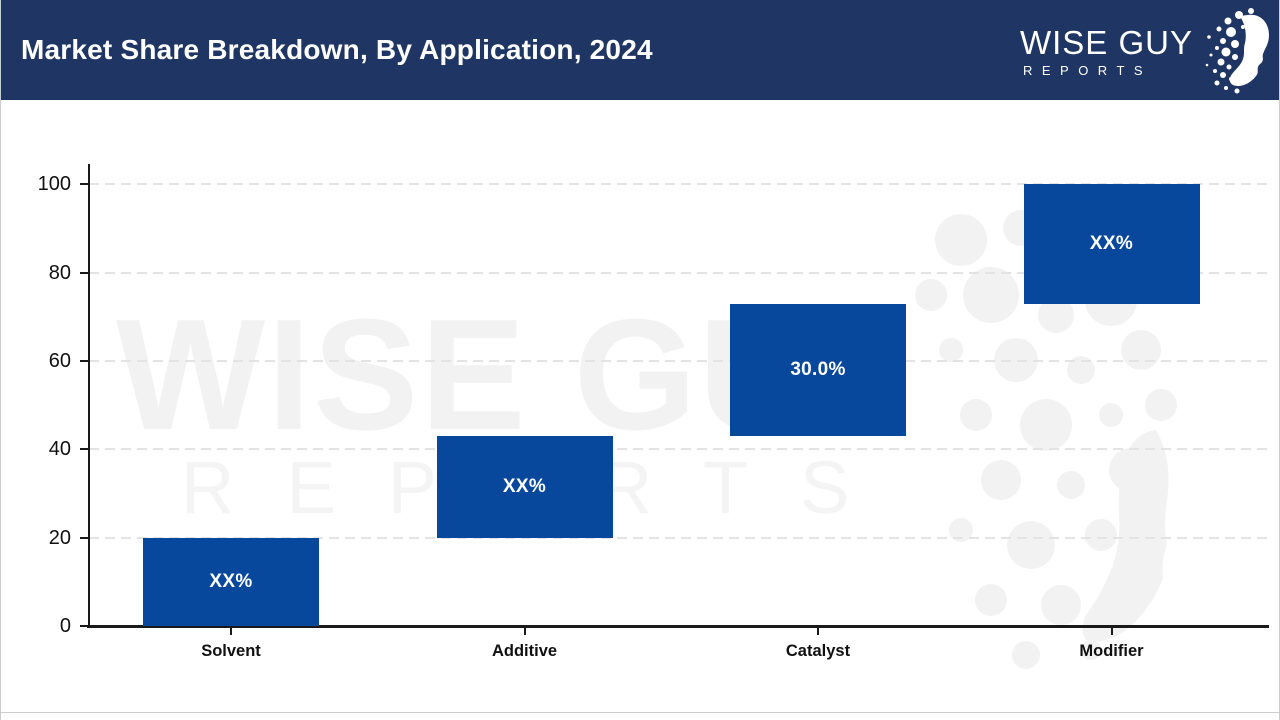 This screenshot has height=720, width=1280. Describe the element at coordinates (65, 626) in the screenshot. I see `y-axis-tick-label: 0` at that location.